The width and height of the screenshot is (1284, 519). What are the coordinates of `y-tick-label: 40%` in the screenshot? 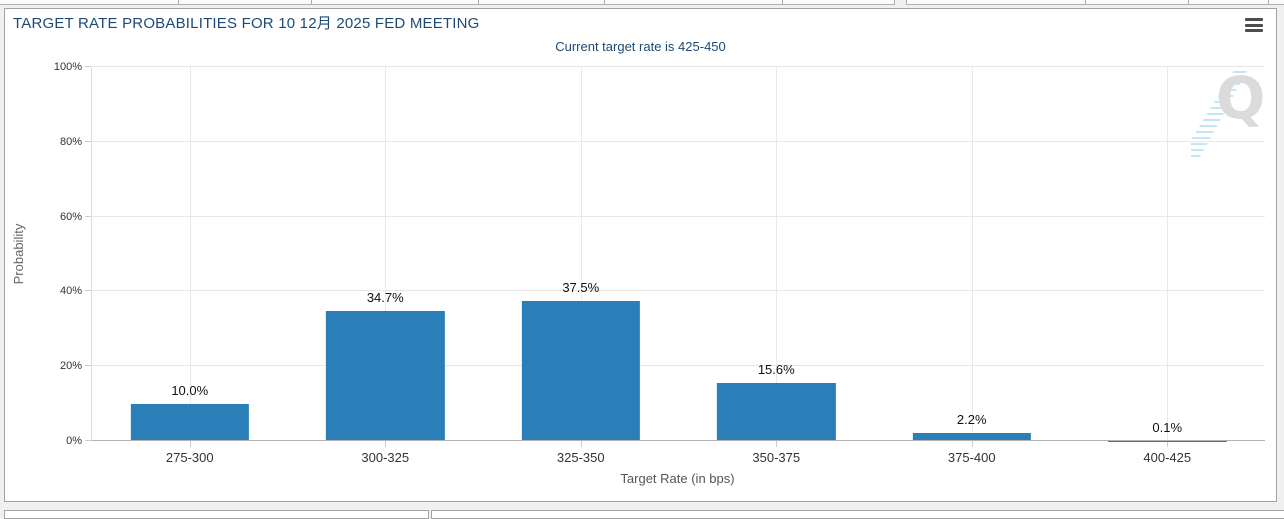 It's located at (71, 291).